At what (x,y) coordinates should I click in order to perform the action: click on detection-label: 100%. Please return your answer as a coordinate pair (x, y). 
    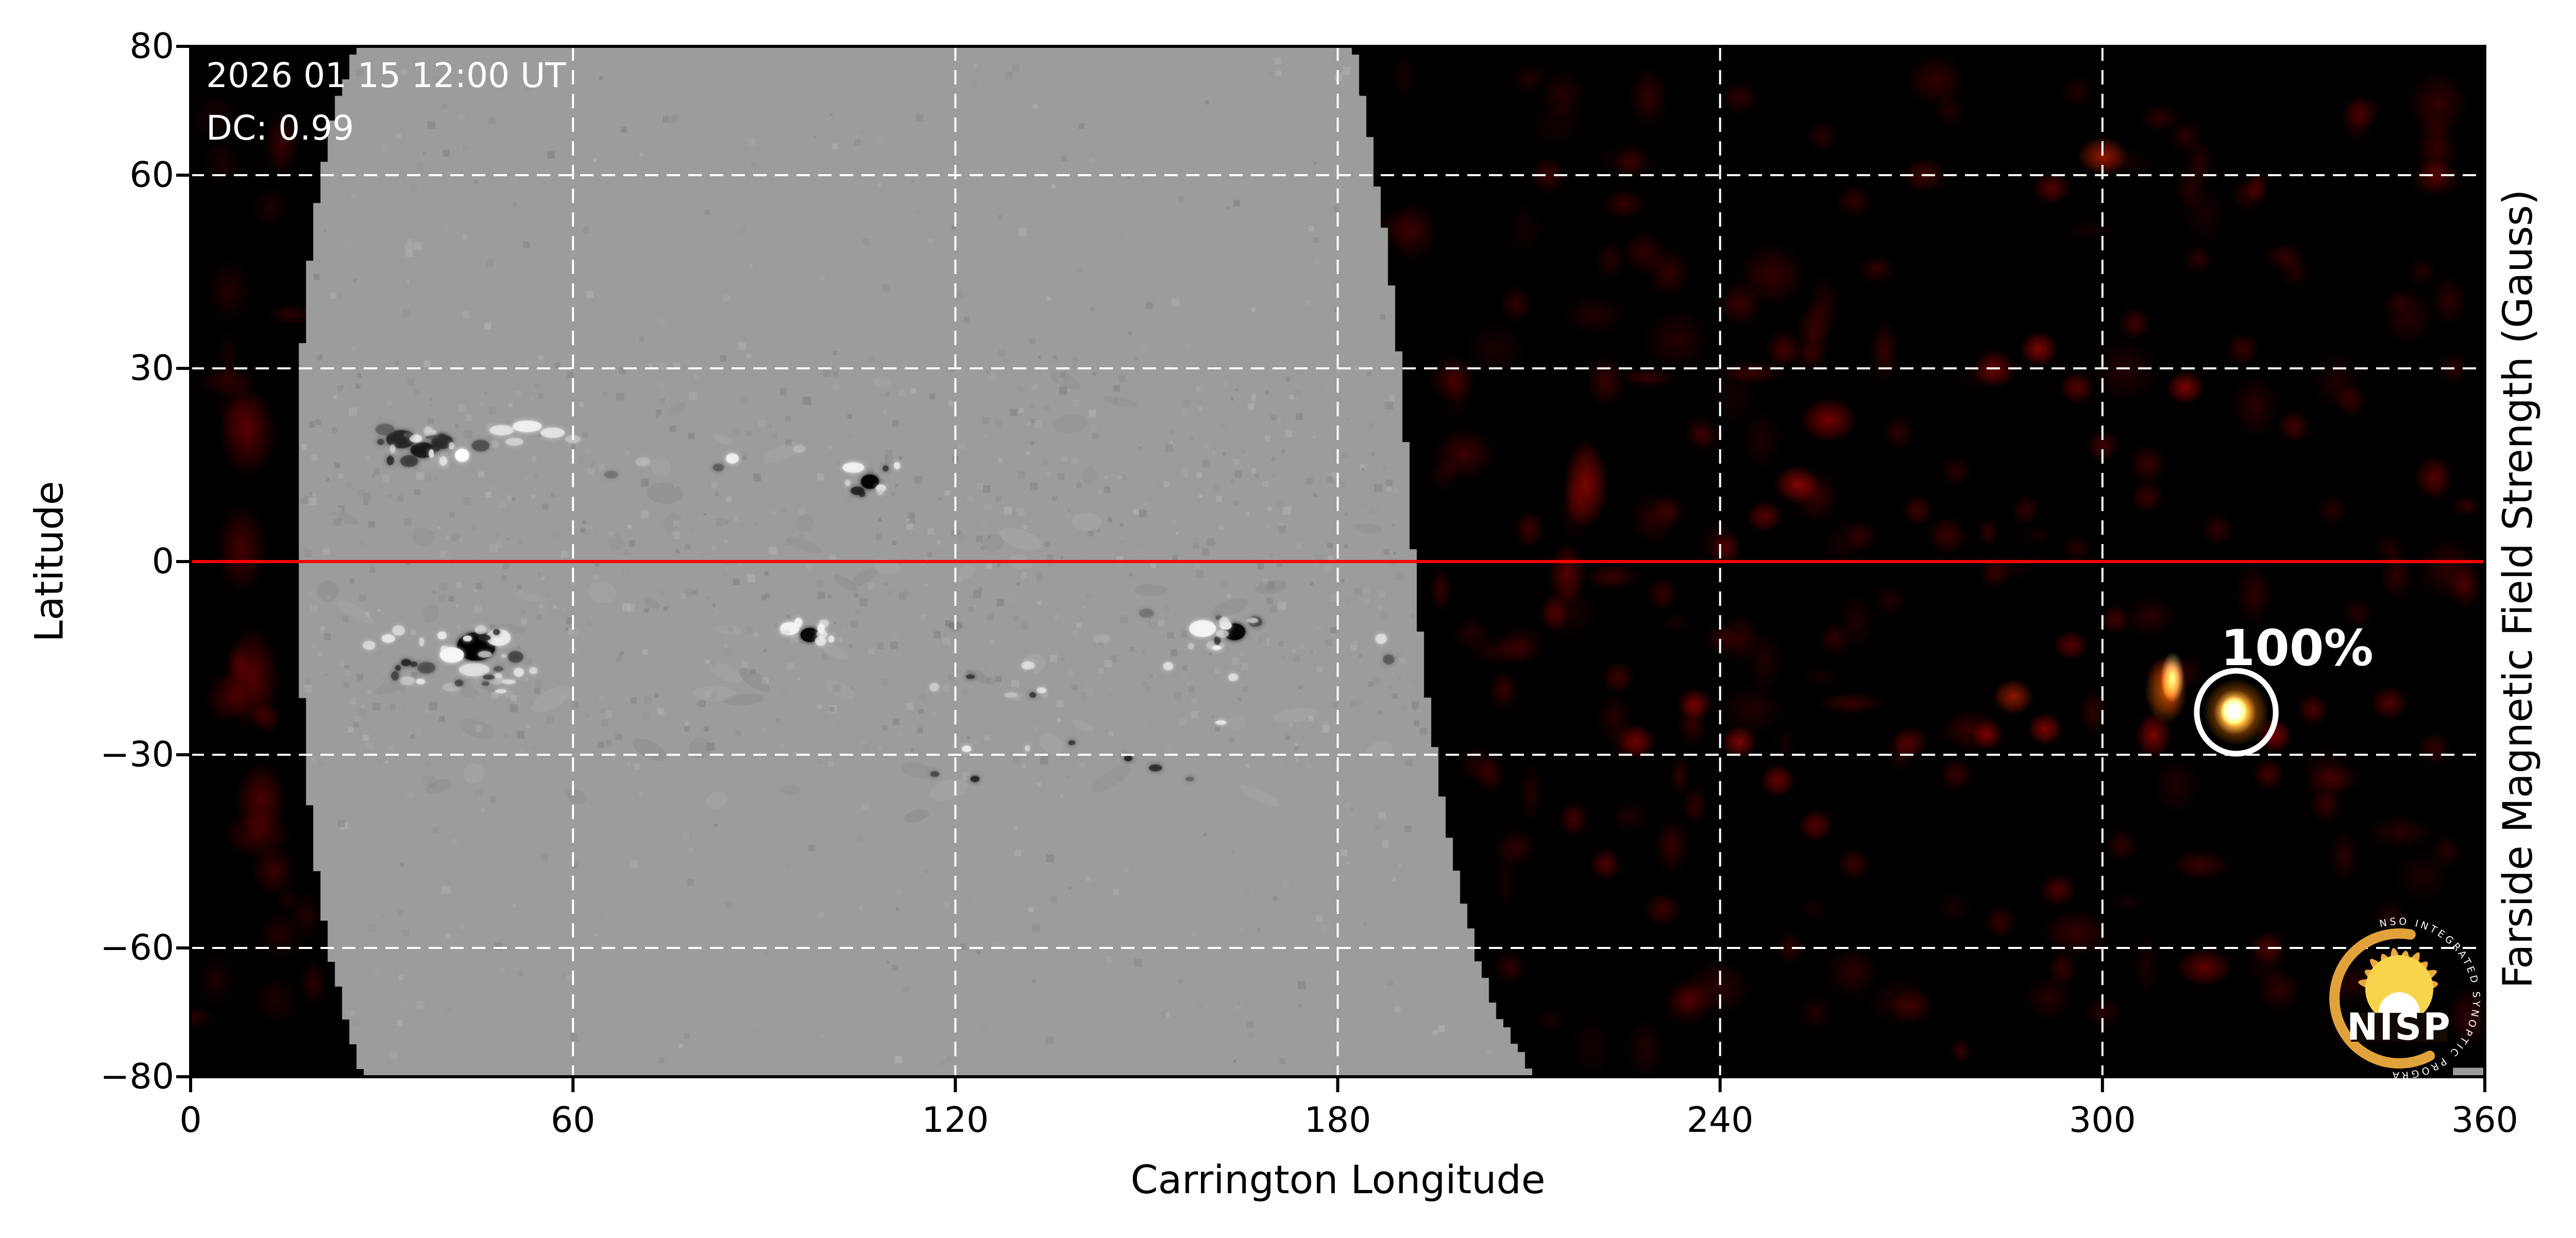
    Looking at the image, I should click on (2297, 648).